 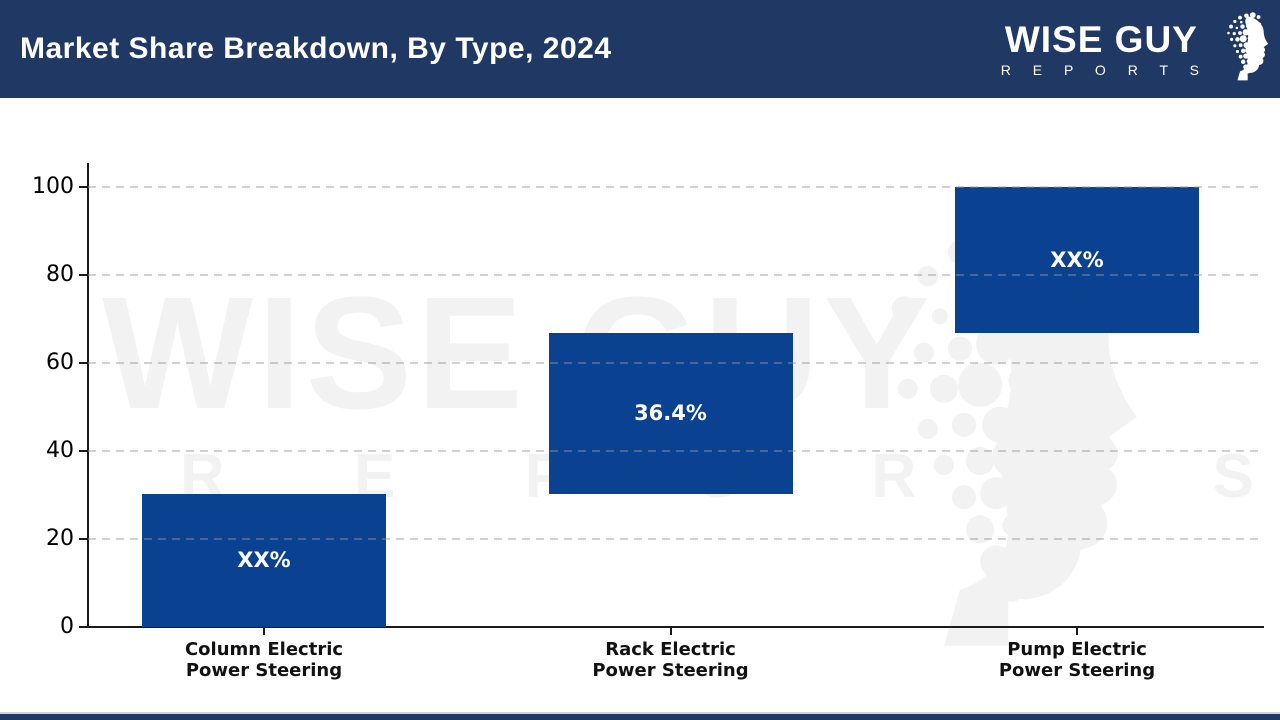 What do you see at coordinates (1077, 649) in the screenshot?
I see `x-category-label-2-line1: Pump Electric` at bounding box center [1077, 649].